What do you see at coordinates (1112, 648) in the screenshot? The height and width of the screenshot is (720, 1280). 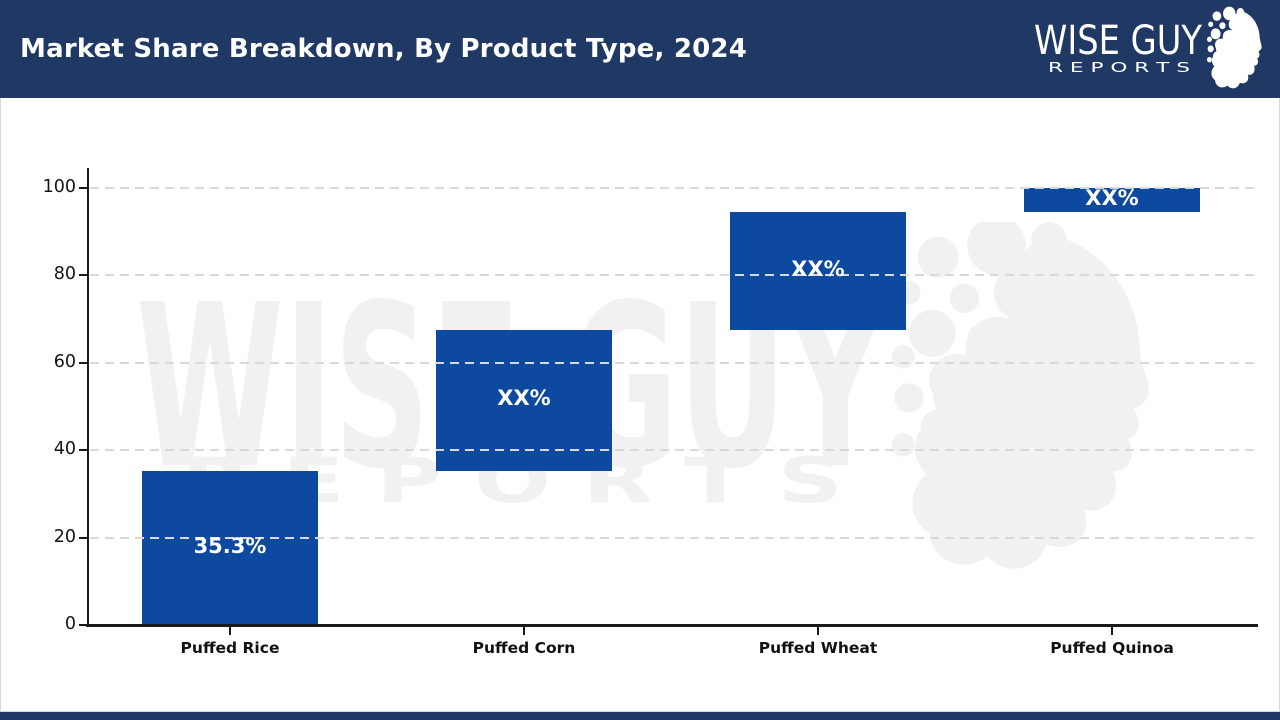 I see `x-category-label: Puffed Quinoa` at bounding box center [1112, 648].